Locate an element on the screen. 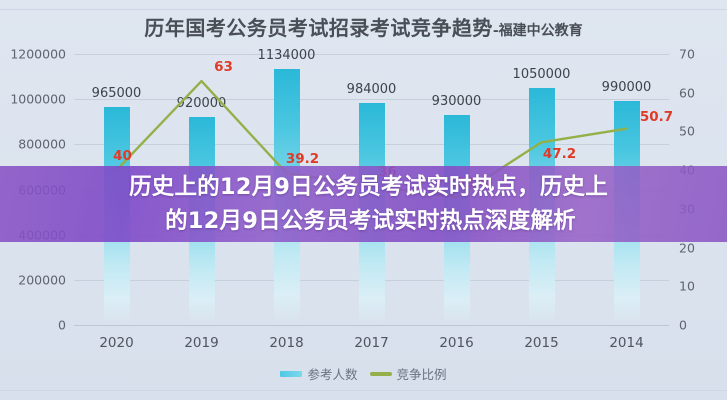  legend-swatch-line-icon is located at coordinates (380, 373).